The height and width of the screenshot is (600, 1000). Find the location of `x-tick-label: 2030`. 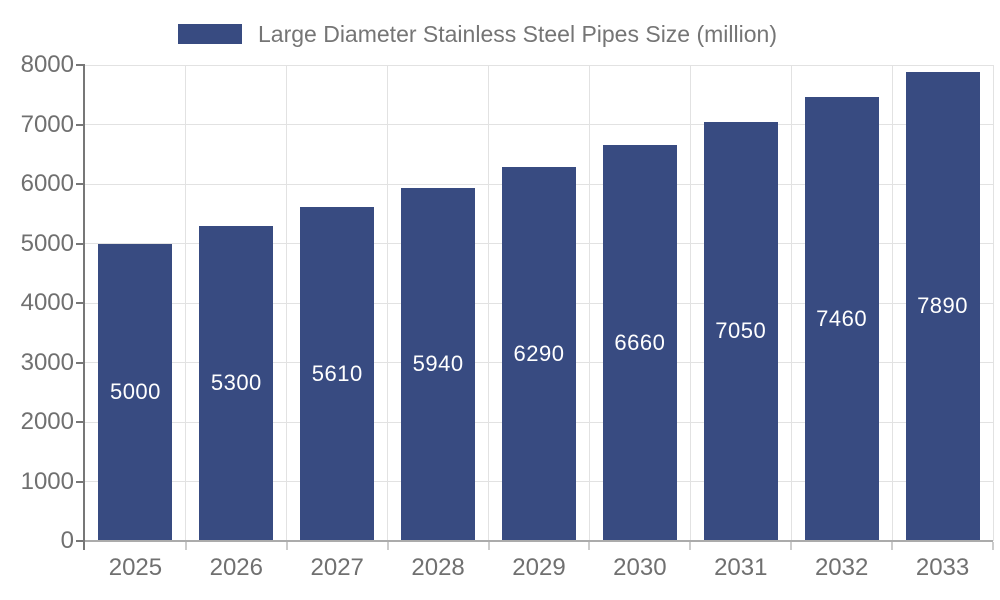

x-tick-label: 2030 is located at coordinates (640, 567).